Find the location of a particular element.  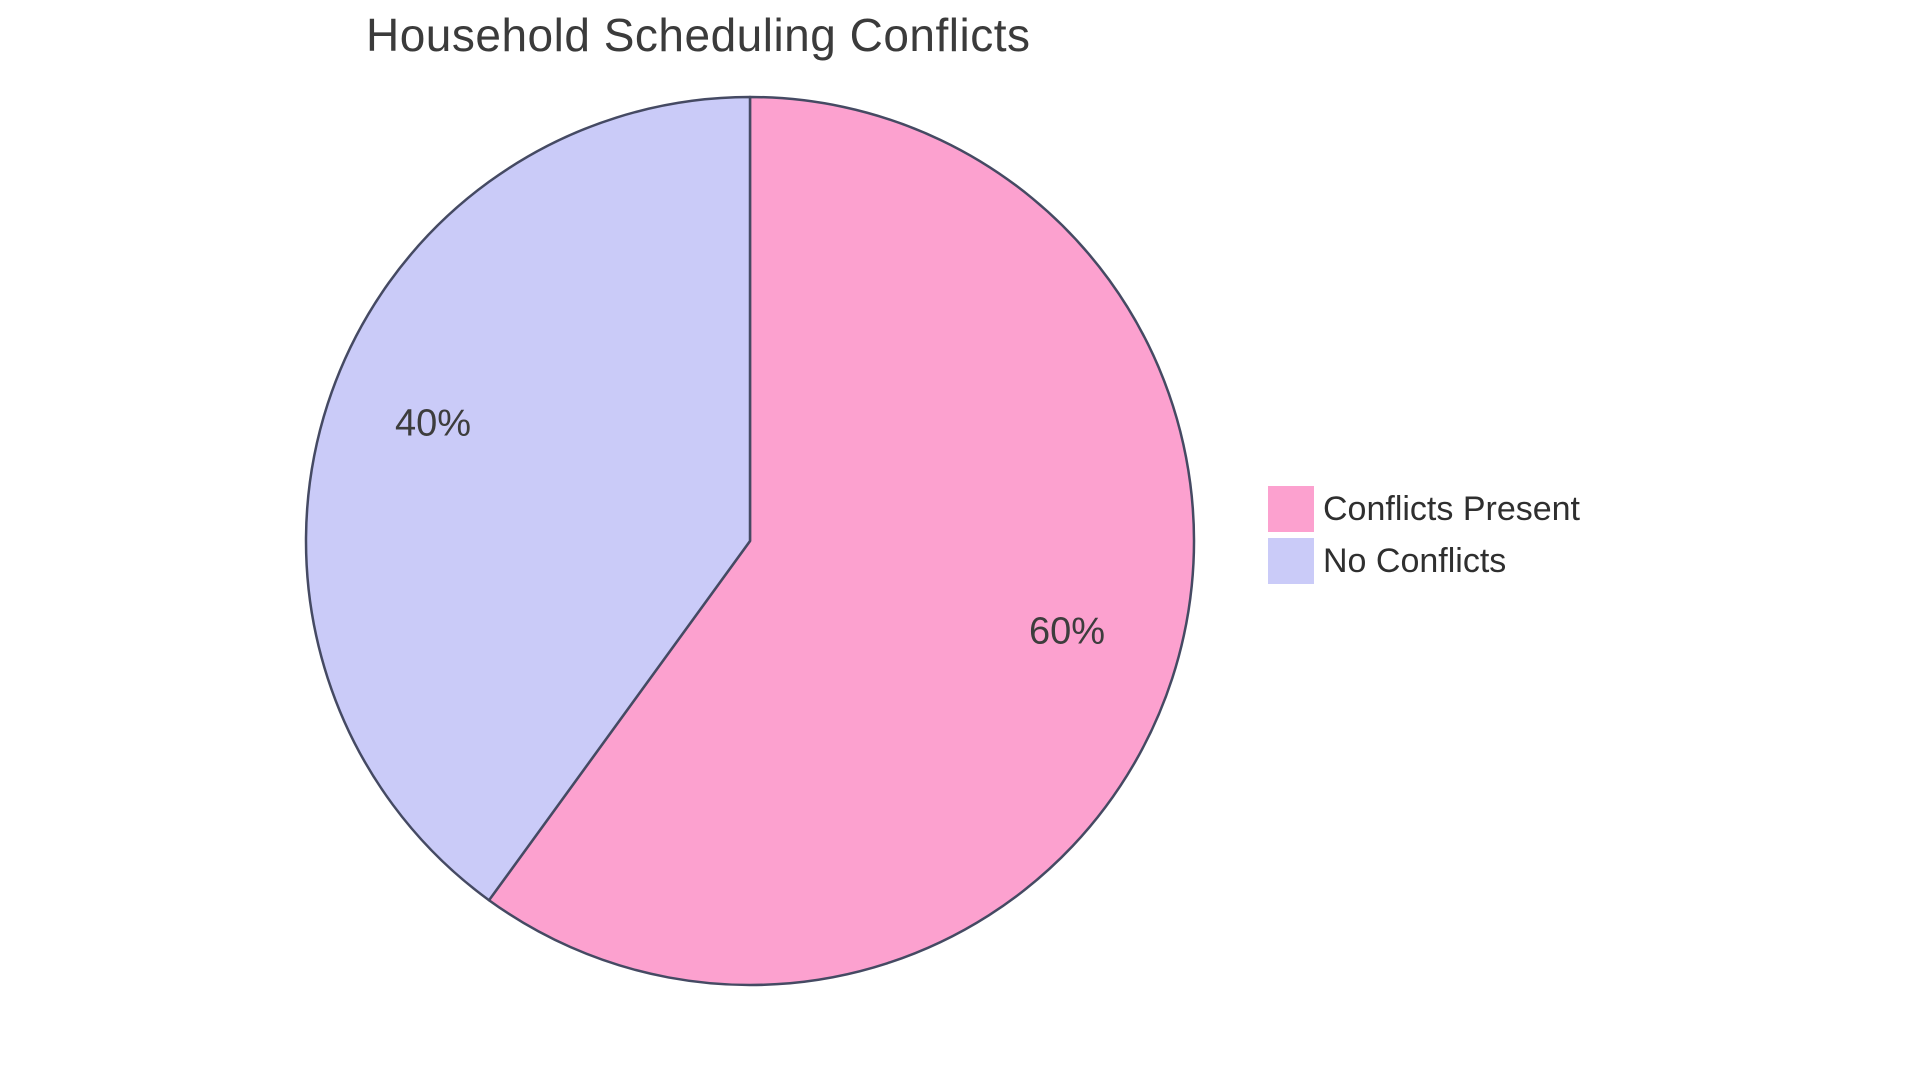

legend-label-no-conflicts: No Conflicts is located at coordinates (1415, 560).